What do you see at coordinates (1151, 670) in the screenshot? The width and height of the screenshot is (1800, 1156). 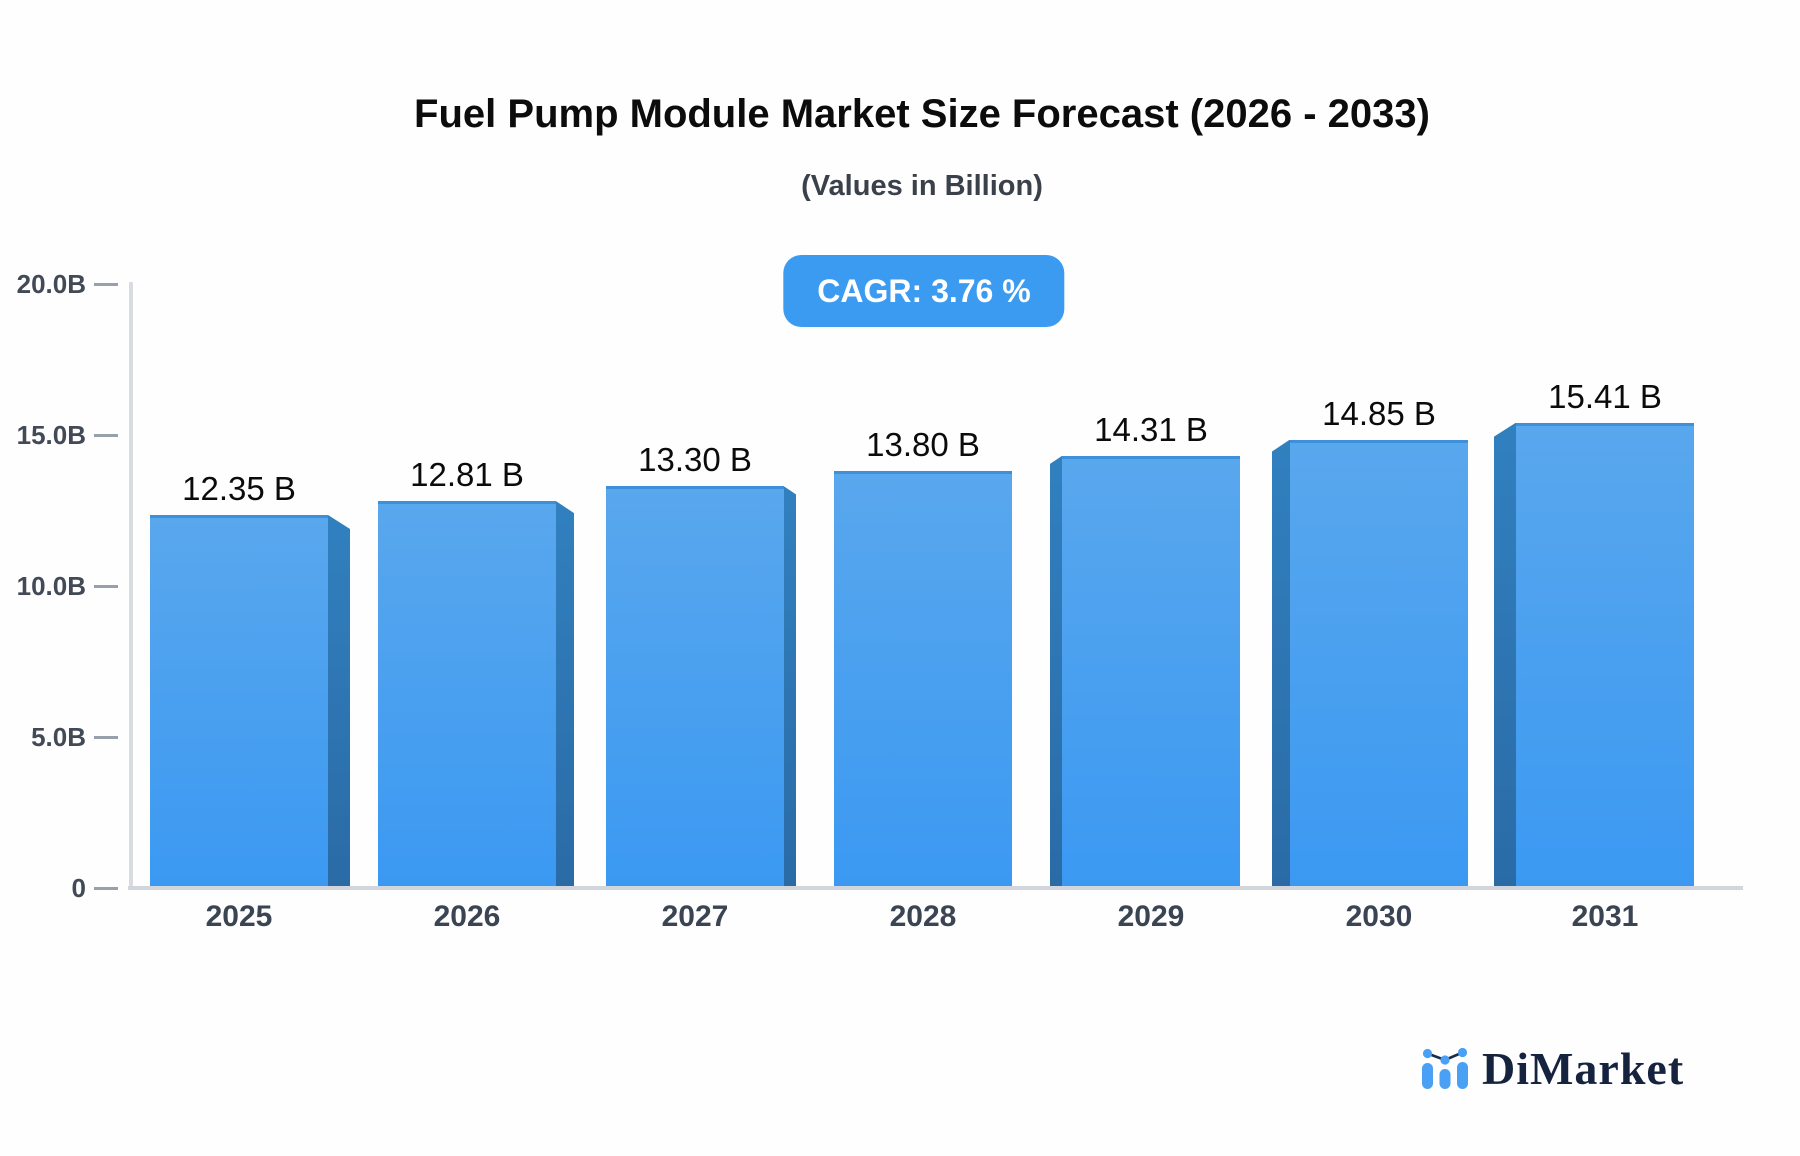 I see `bar-2d-face-2029` at bounding box center [1151, 670].